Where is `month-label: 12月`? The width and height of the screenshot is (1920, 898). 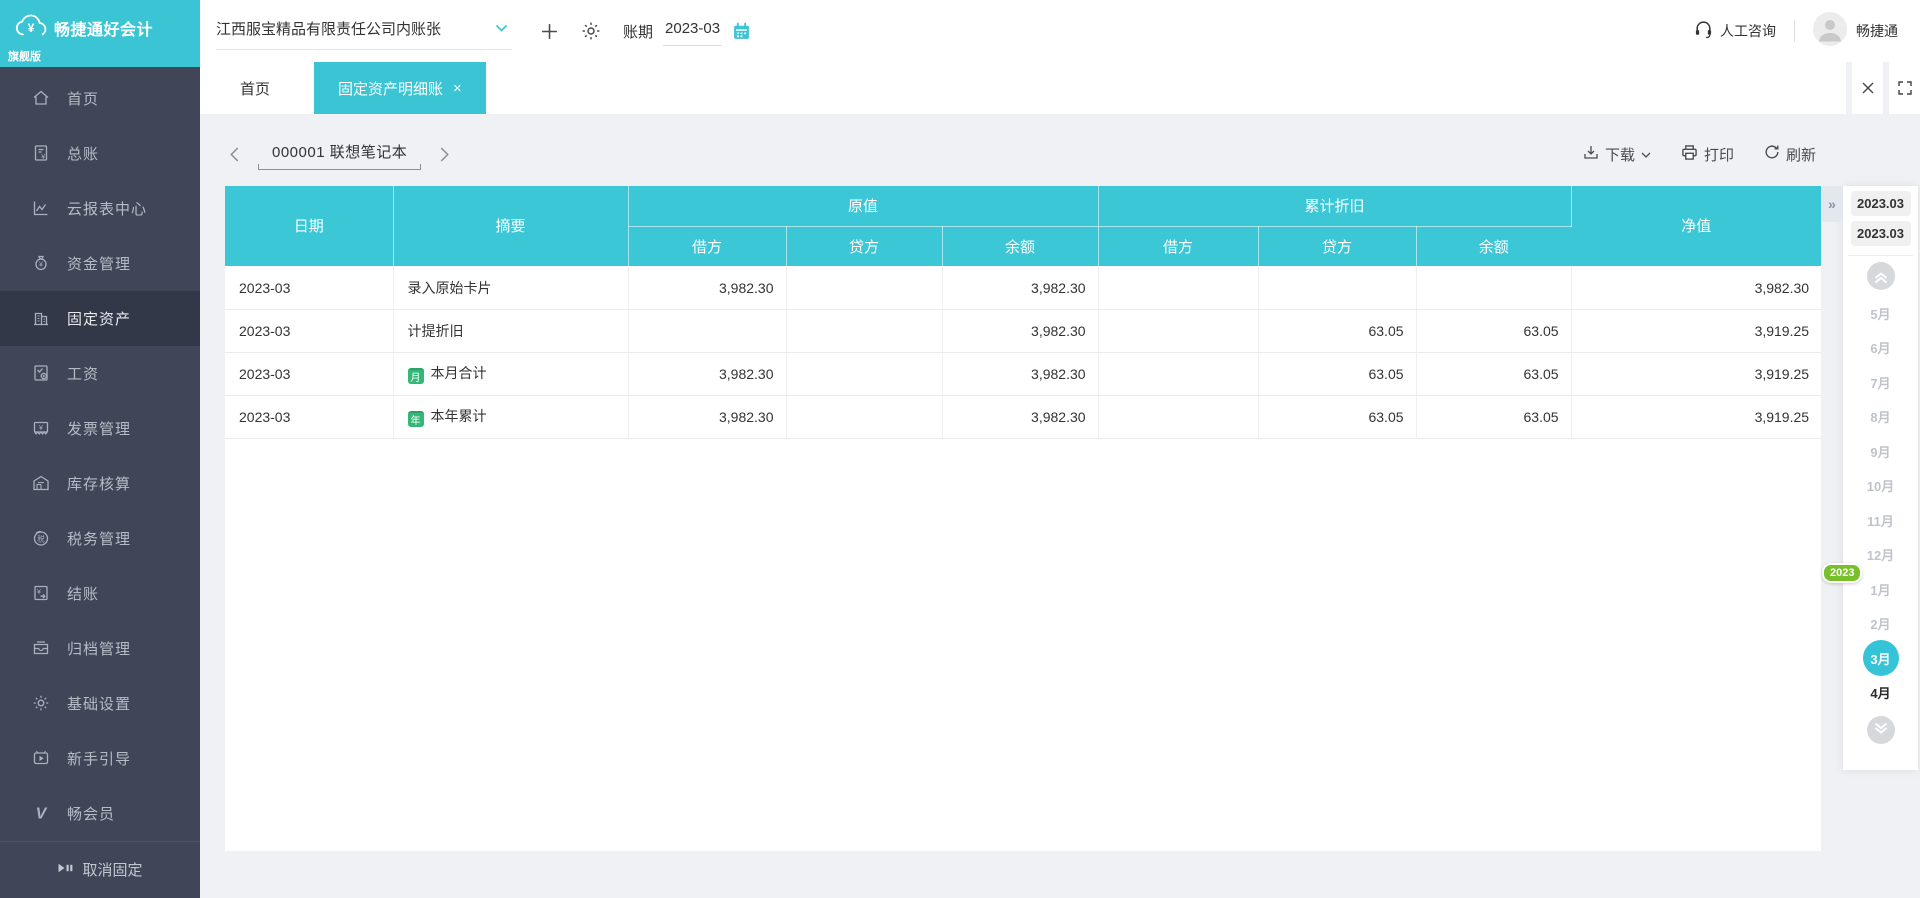 month-label: 12月 is located at coordinates (1880, 556).